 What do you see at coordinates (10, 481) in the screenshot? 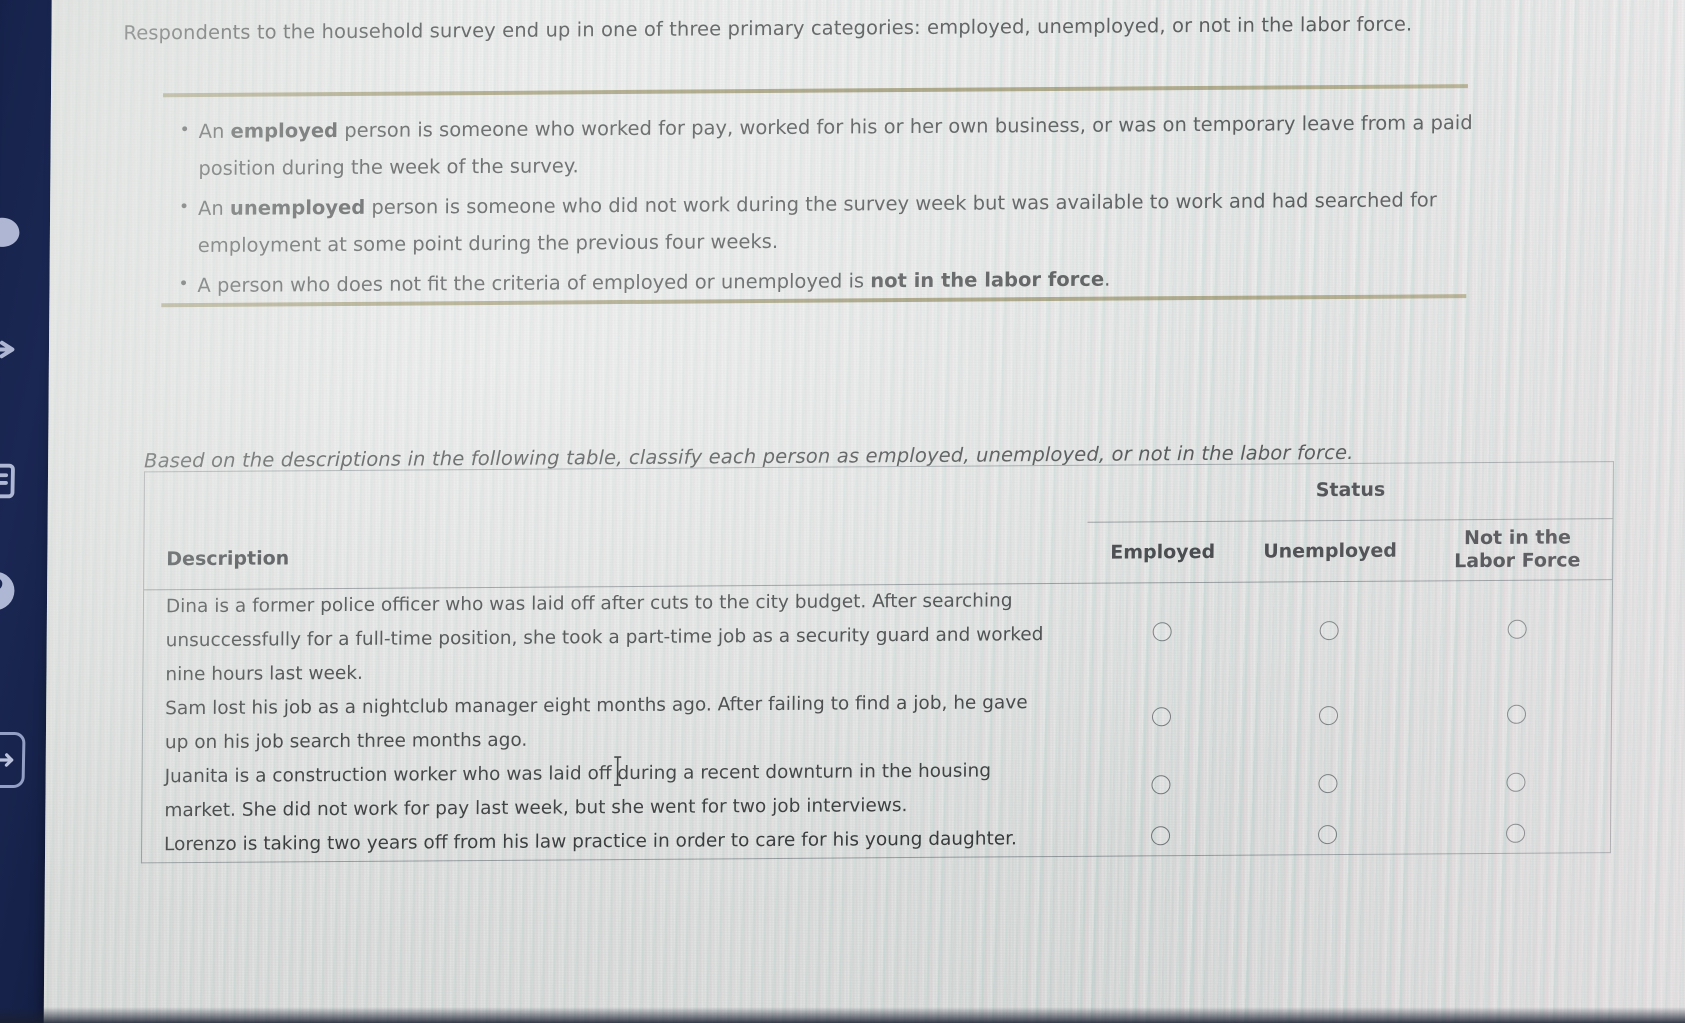
I see `book-icon` at bounding box center [10, 481].